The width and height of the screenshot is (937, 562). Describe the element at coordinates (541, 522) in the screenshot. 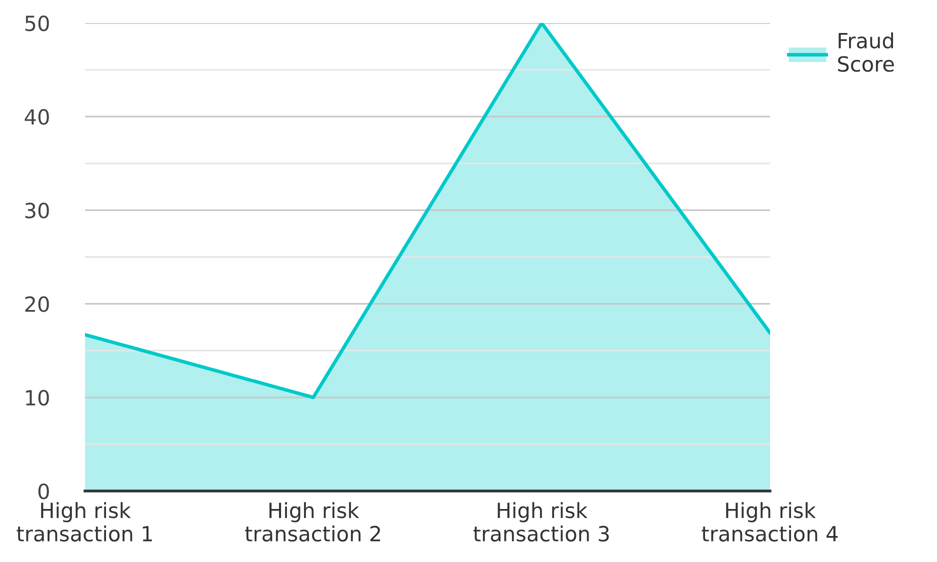

I see `x-tick-label: High risk transaction 3` at that location.